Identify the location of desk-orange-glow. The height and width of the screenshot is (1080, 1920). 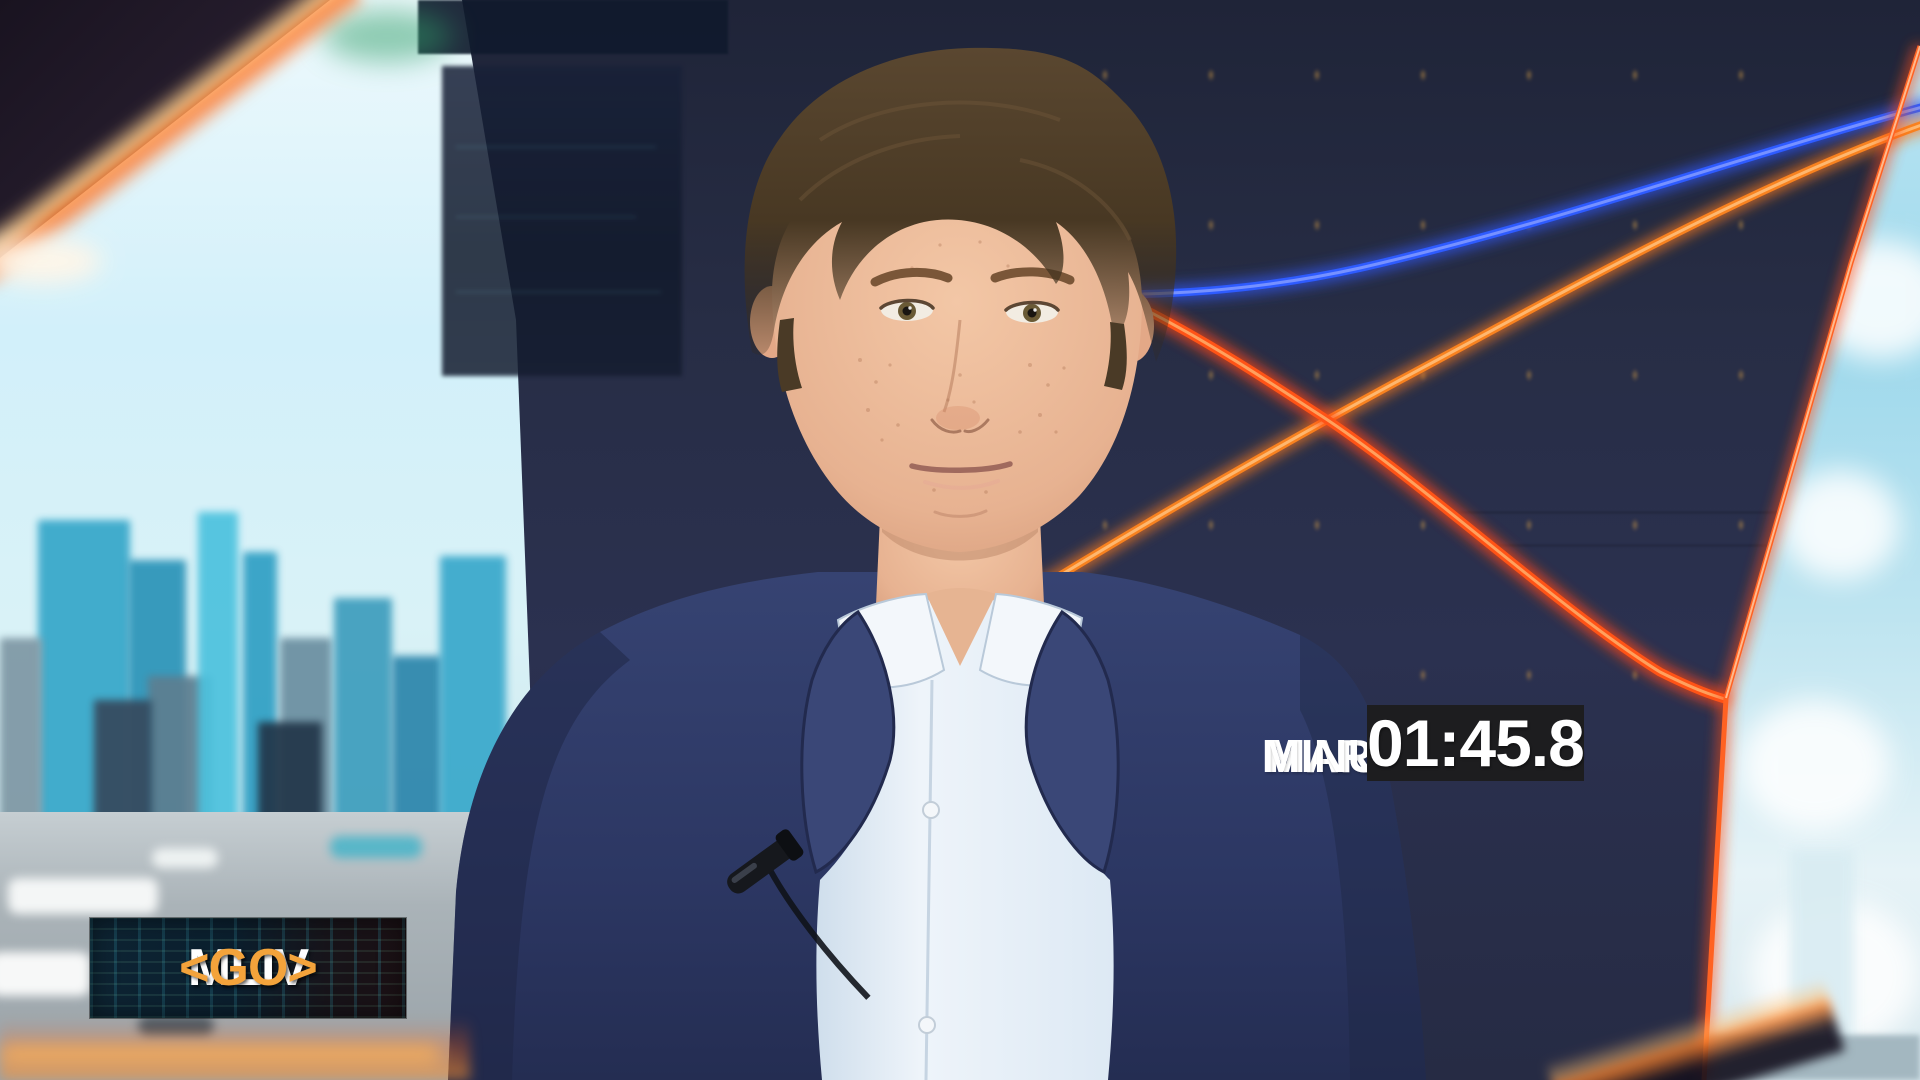
(1693, 1022).